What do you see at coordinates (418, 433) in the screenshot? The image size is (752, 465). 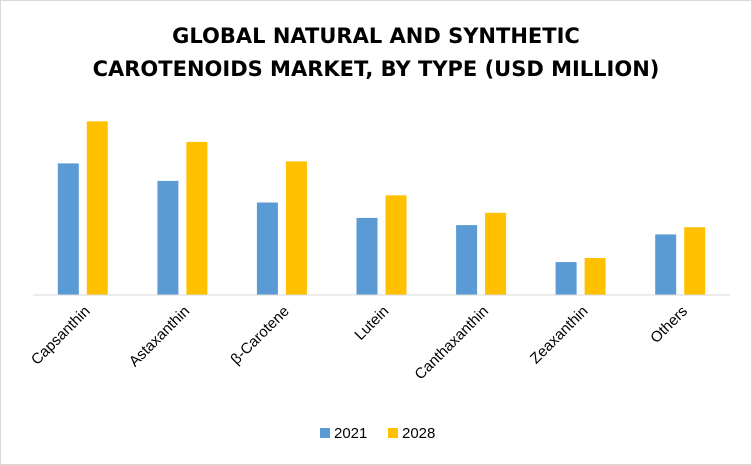 I see `legend-label-2028: 2028` at bounding box center [418, 433].